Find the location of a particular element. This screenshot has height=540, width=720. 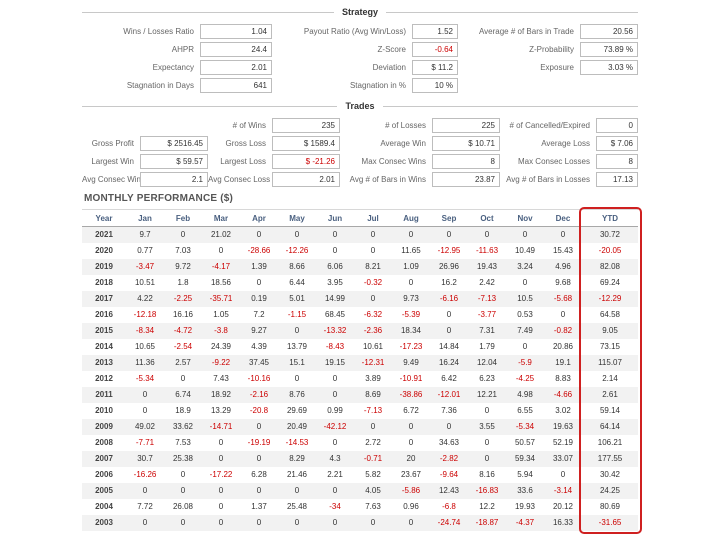

avg-bars-in-losses-value: 17.13 is located at coordinates (617, 179).